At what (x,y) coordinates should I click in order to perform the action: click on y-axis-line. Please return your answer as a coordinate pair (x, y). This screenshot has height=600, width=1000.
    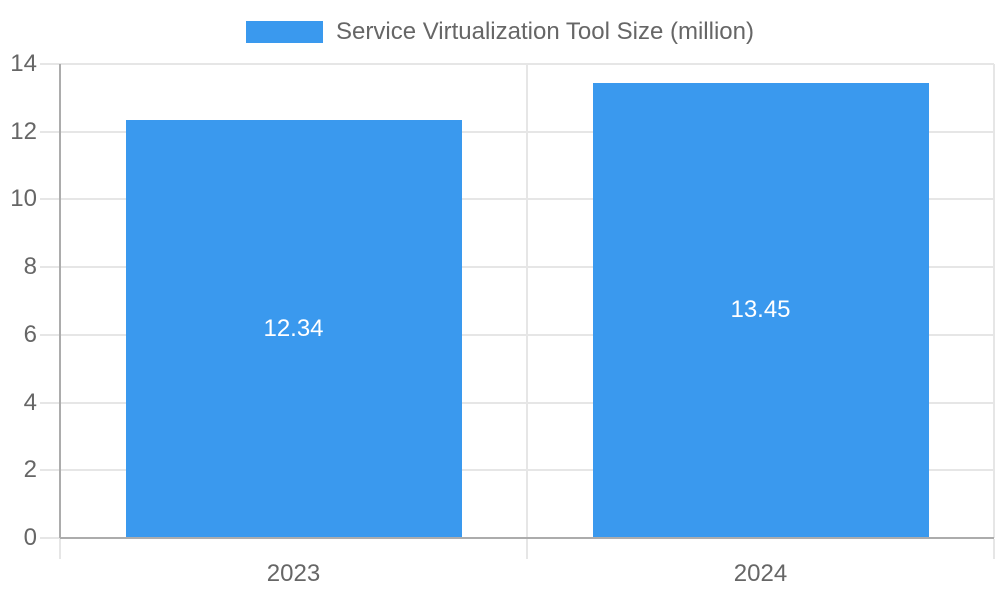
    Looking at the image, I should click on (60, 301).